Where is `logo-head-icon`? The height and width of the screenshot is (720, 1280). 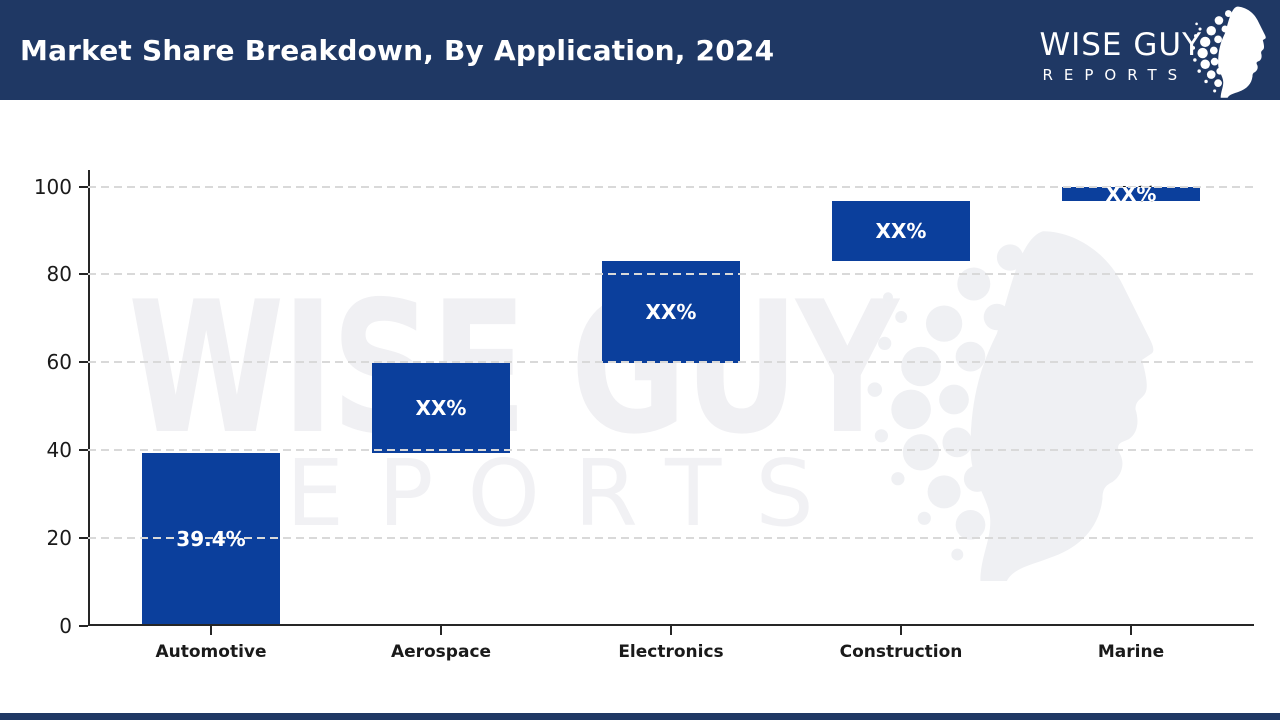 logo-head-icon is located at coordinates (1228, 52).